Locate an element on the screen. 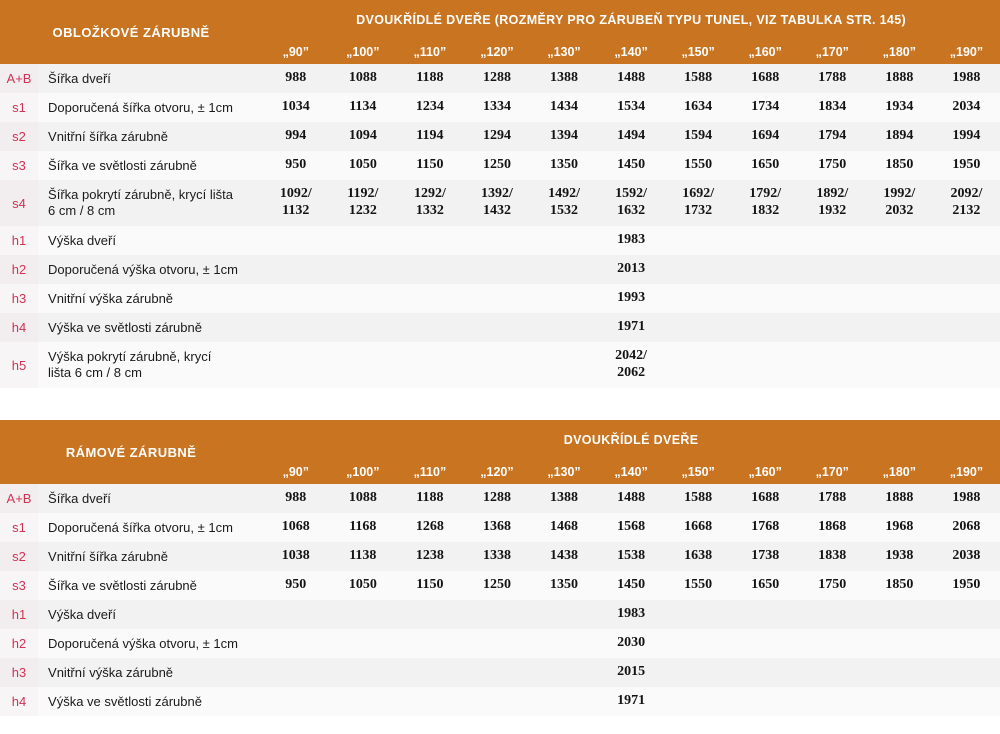 The width and height of the screenshot is (1000, 734). cell-value: 1894 is located at coordinates (899, 136).